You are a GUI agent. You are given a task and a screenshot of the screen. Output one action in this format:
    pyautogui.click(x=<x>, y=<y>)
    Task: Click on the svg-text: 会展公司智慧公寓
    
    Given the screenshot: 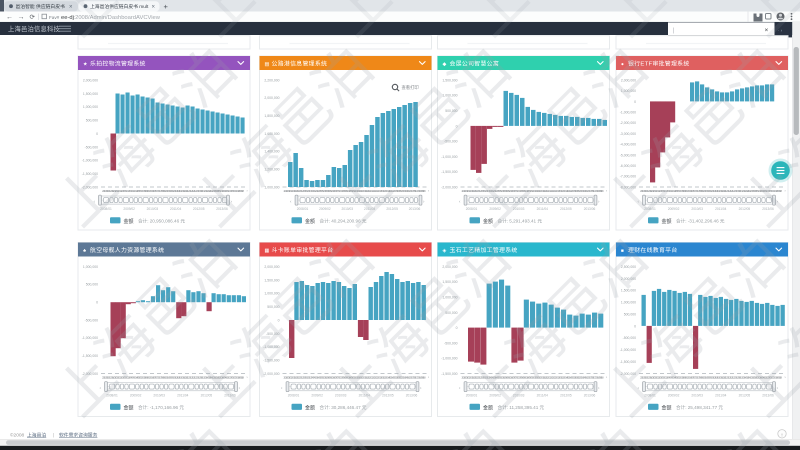 What is the action you would take?
    pyautogui.click(x=475, y=64)
    